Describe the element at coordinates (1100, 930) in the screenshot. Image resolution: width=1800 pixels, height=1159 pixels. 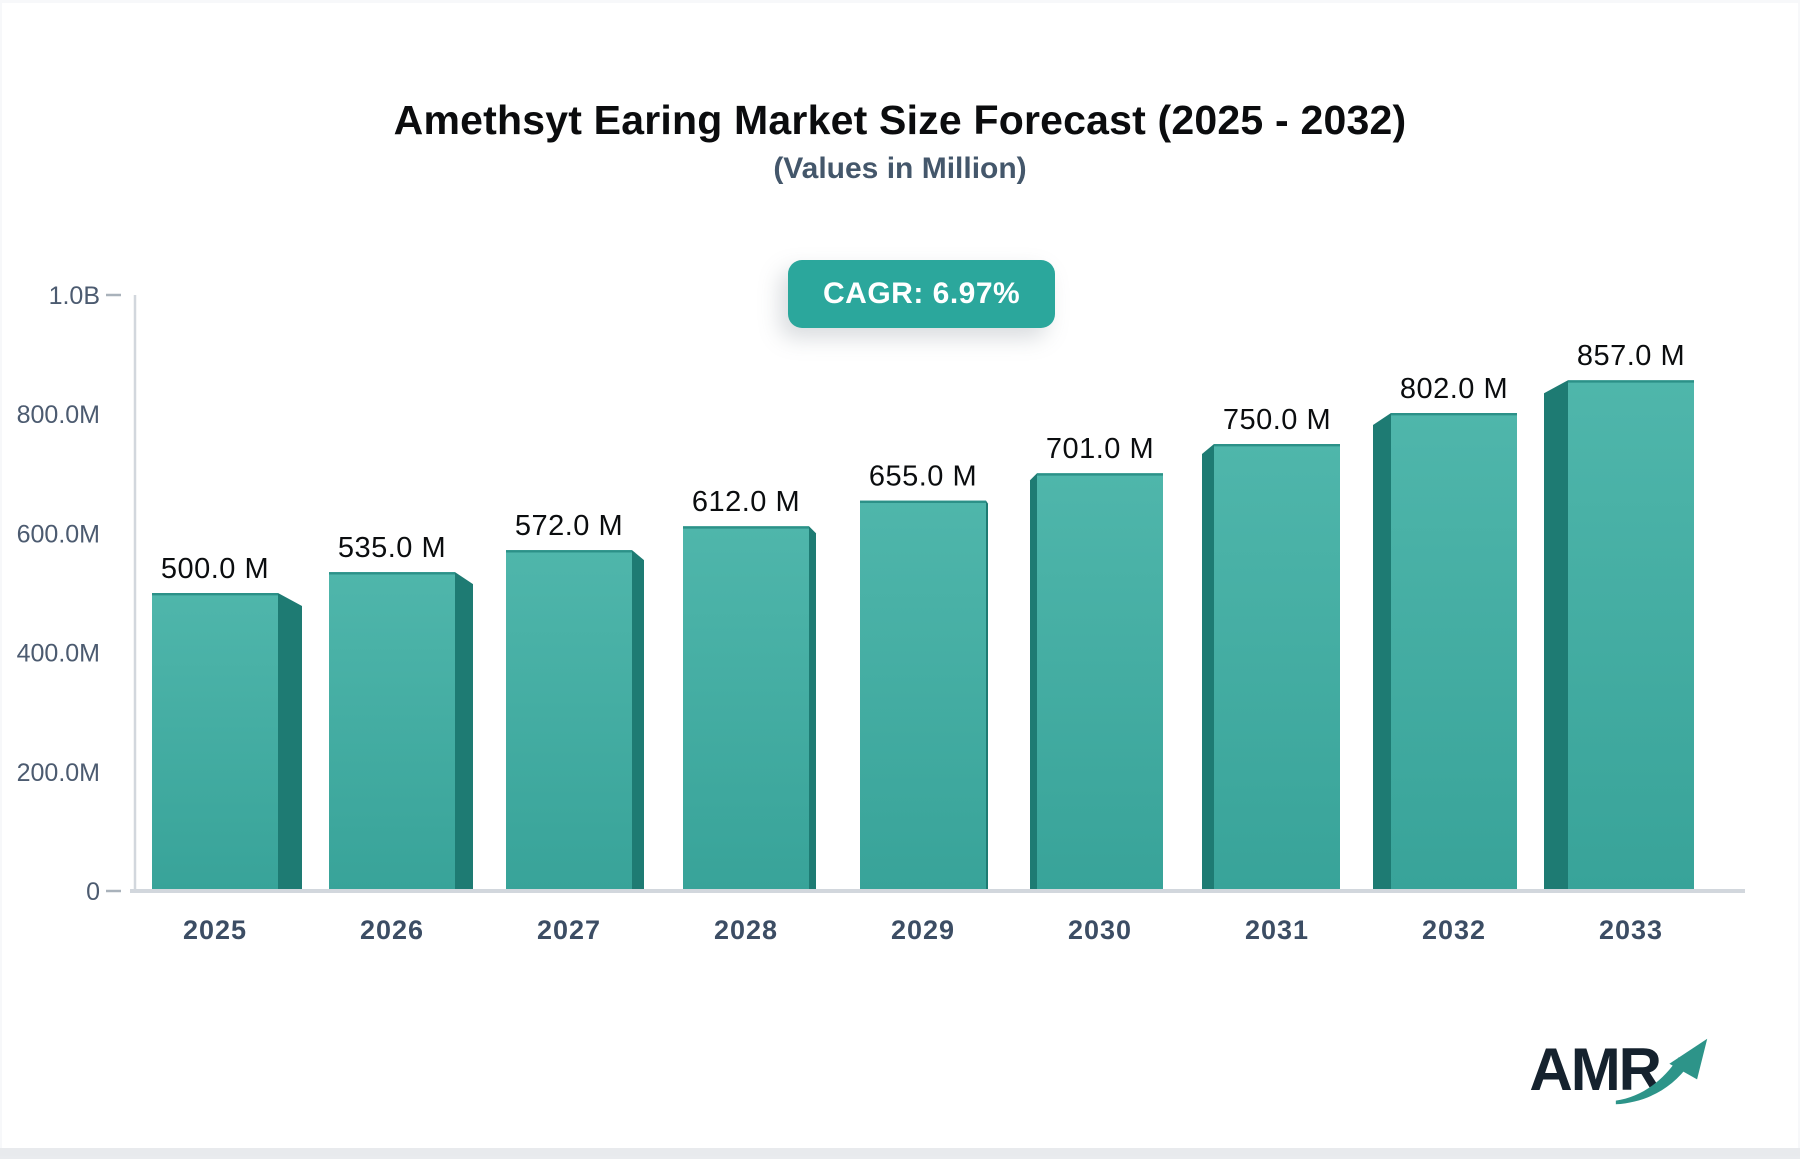
I see `x-axis-label: 2030` at that location.